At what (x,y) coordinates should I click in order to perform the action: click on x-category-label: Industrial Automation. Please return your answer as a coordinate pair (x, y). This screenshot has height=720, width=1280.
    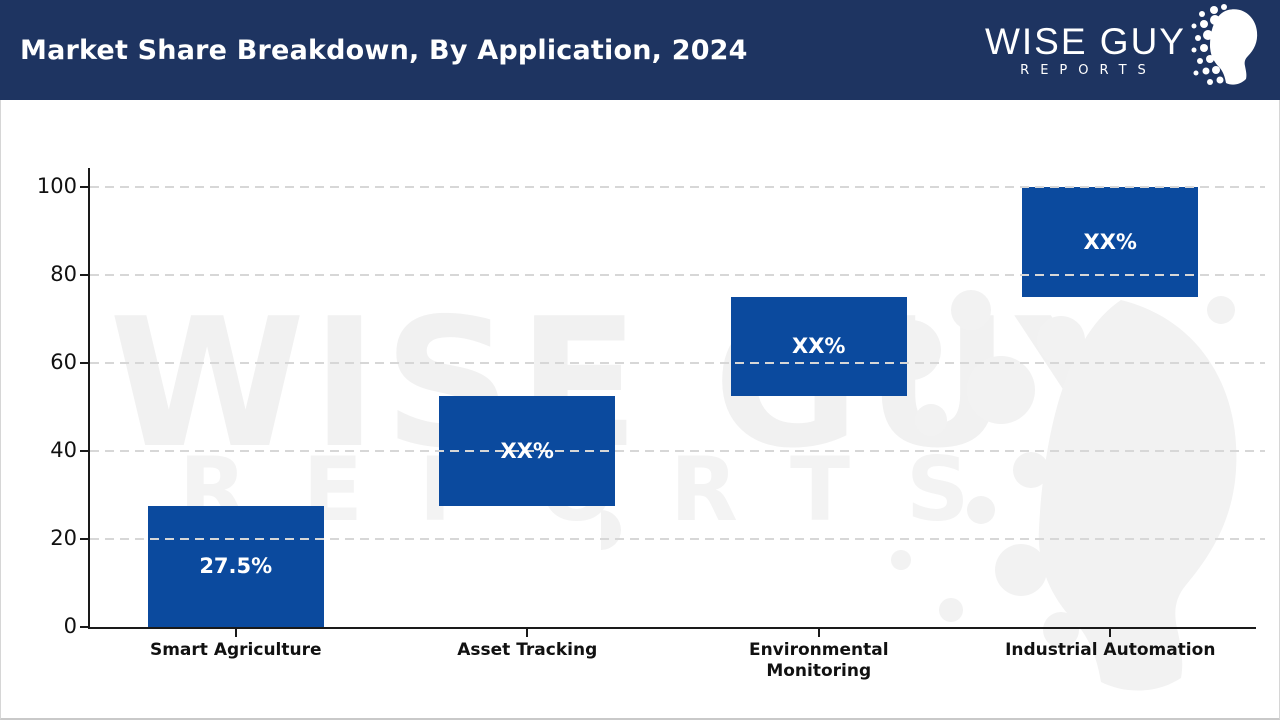
    Looking at the image, I should click on (1110, 650).